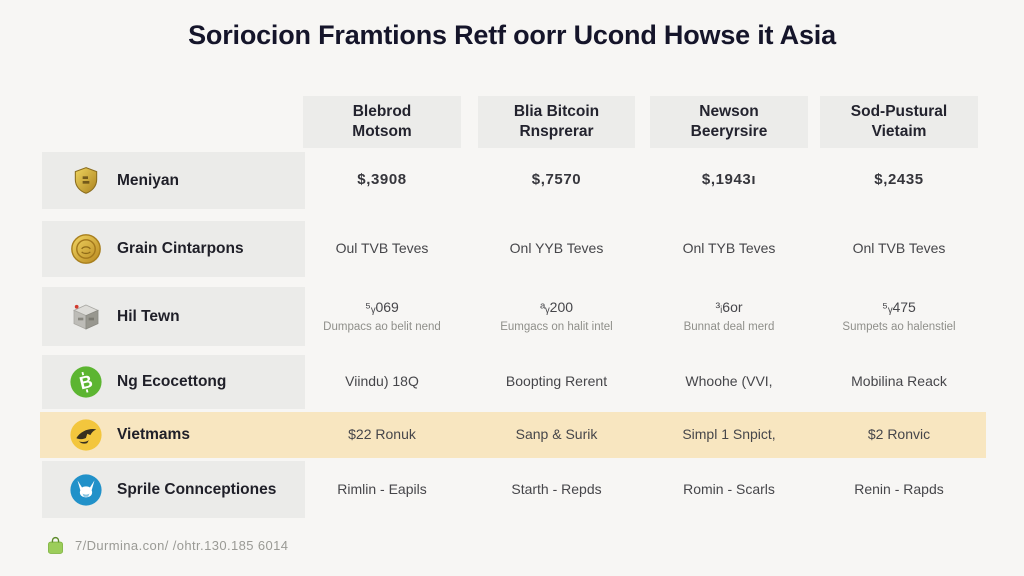 The width and height of the screenshot is (1024, 576). What do you see at coordinates (729, 180) in the screenshot?
I see `table-cell: $,1943ı` at bounding box center [729, 180].